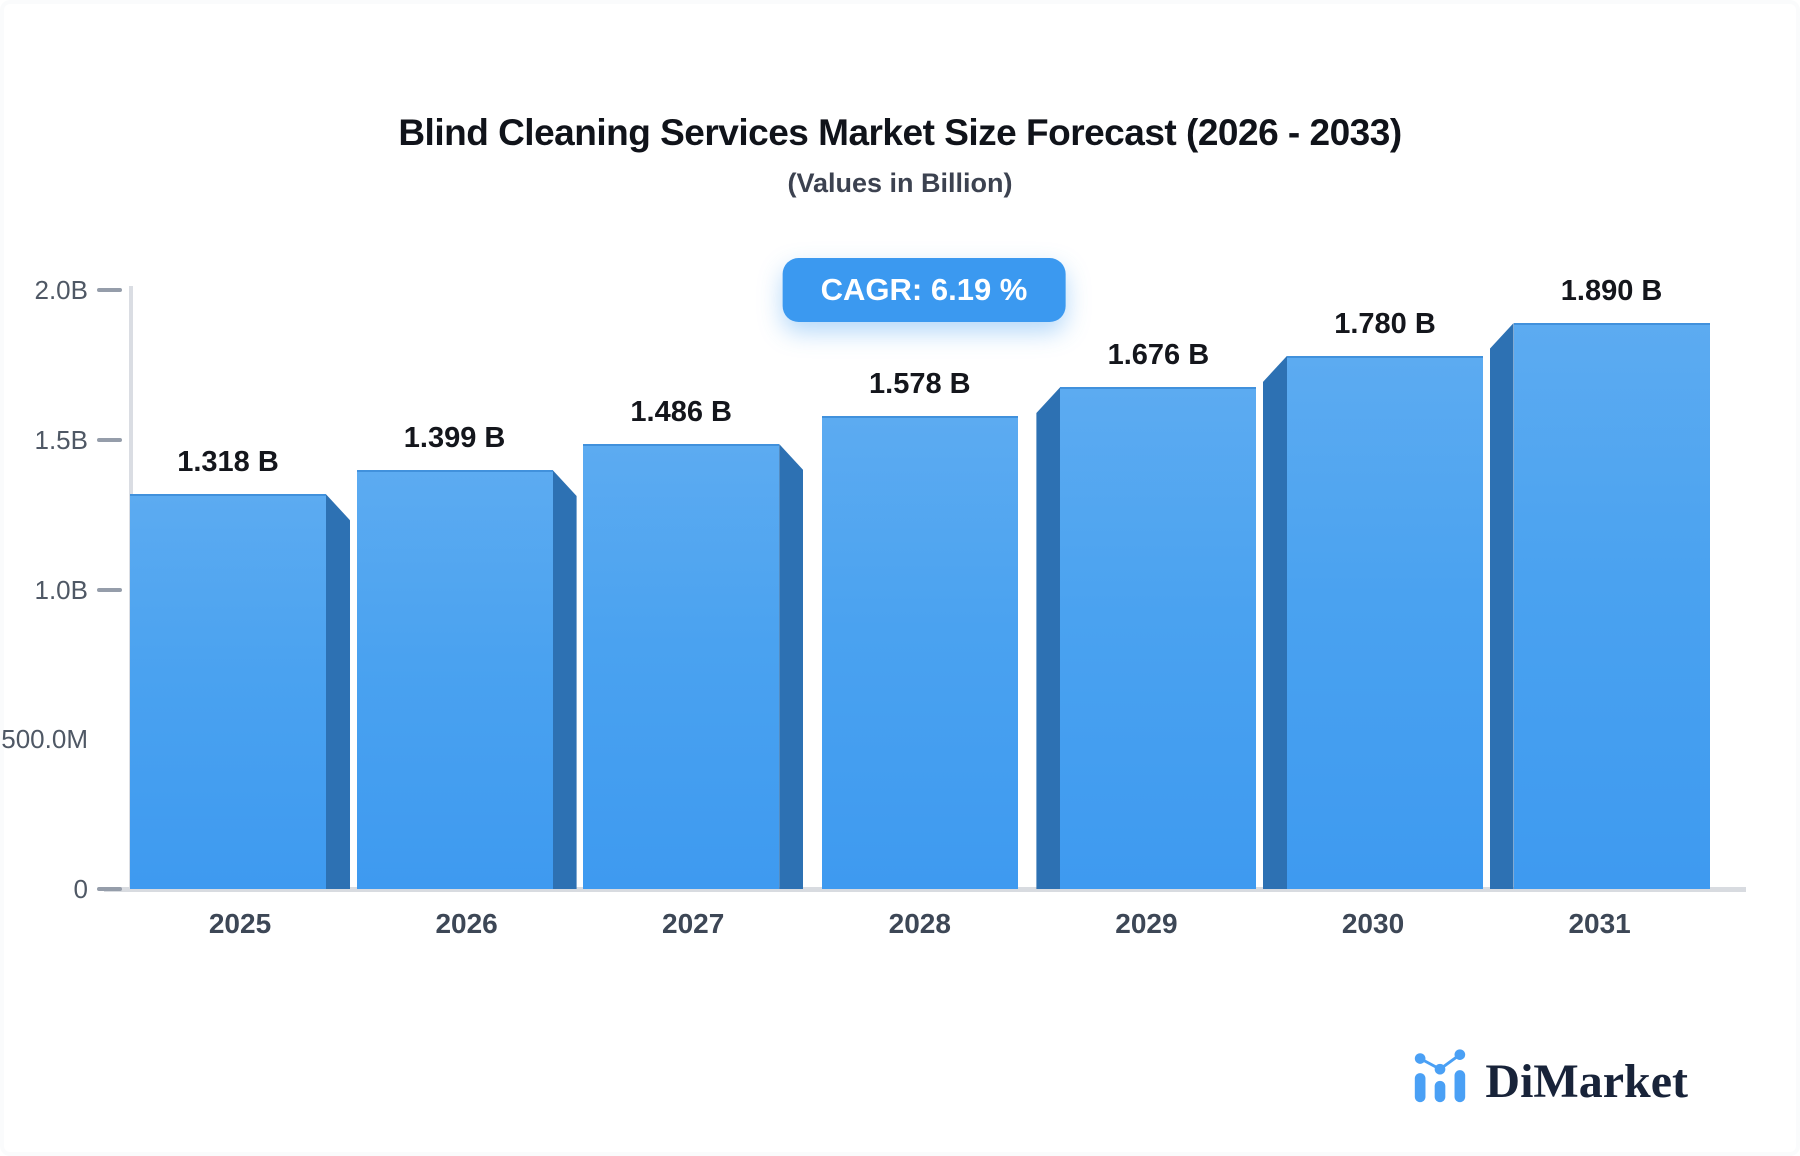  Describe the element at coordinates (61, 589) in the screenshot. I see `y-axis-tick-label: 1.0B` at that location.